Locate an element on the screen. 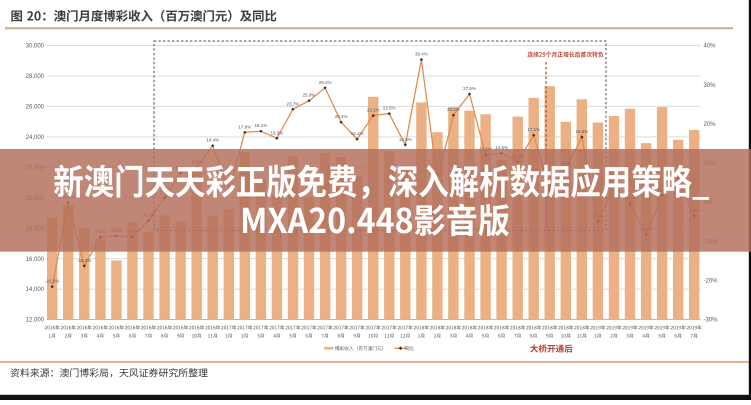  svg-text: -16.3% is located at coordinates (84, 260).